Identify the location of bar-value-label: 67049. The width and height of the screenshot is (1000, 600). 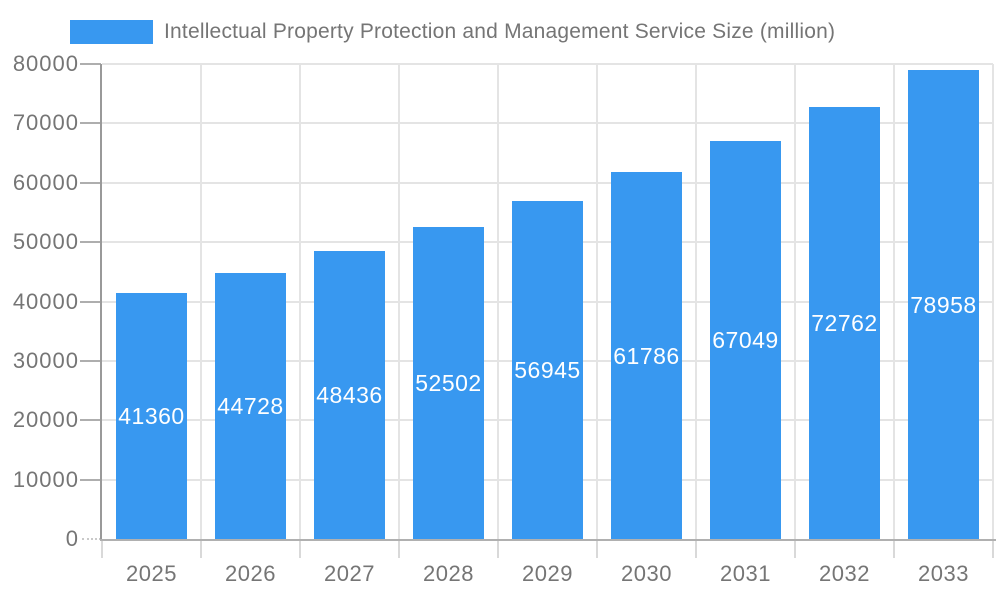
(745, 339).